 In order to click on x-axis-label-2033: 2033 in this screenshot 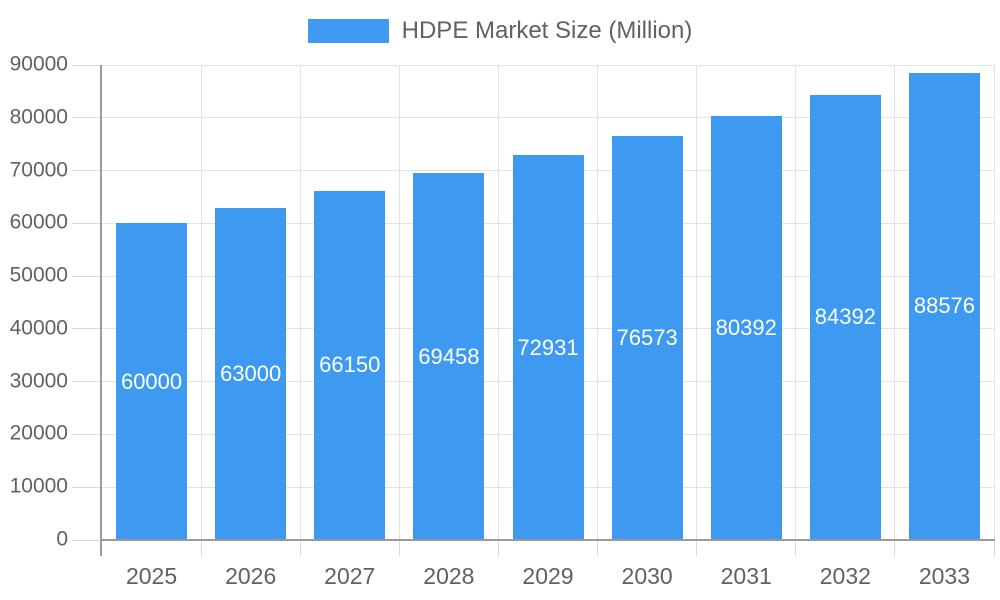, I will do `click(944, 576)`.